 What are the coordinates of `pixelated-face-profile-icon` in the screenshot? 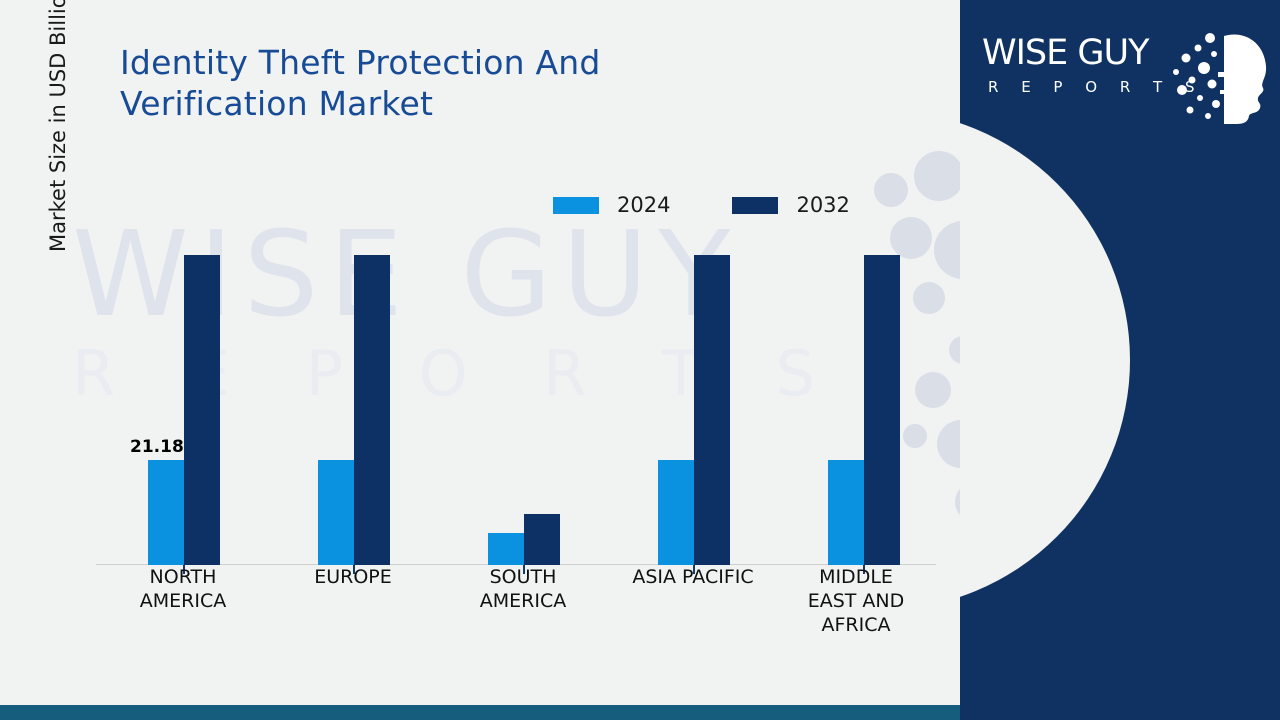 It's located at (1220, 78).